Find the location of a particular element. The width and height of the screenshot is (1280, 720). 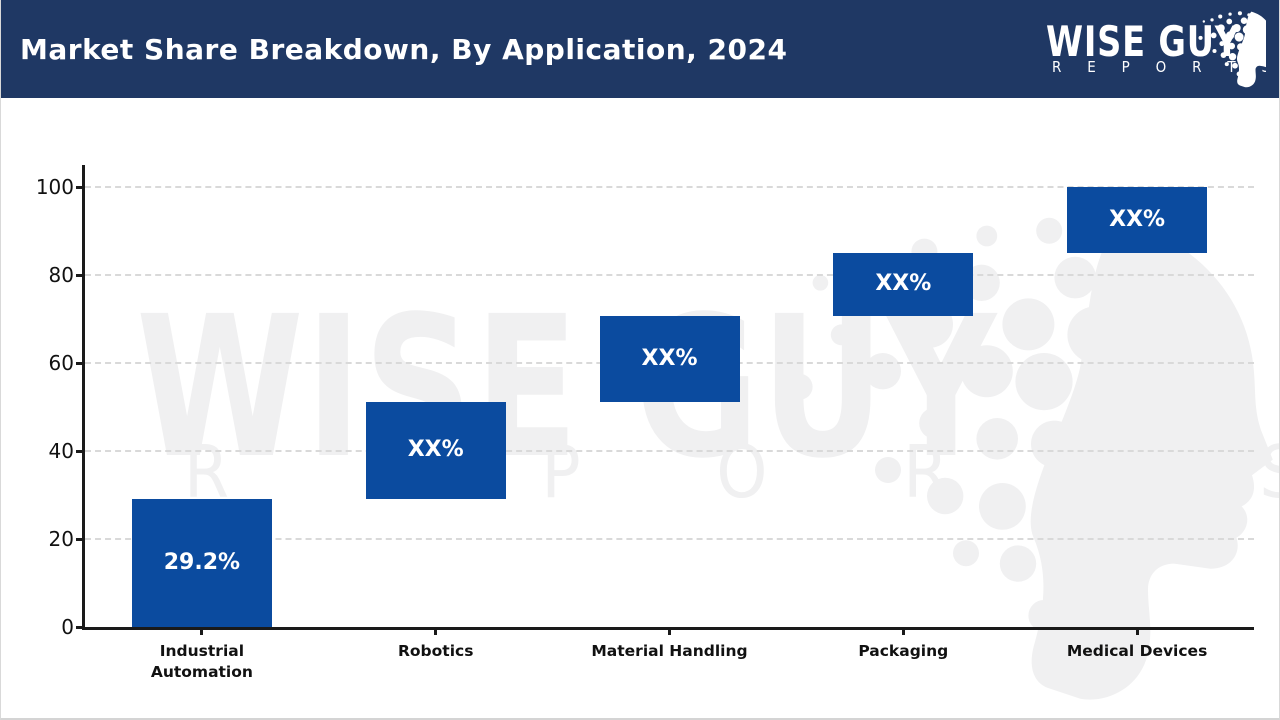

y-axis-spine is located at coordinates (83, 397).